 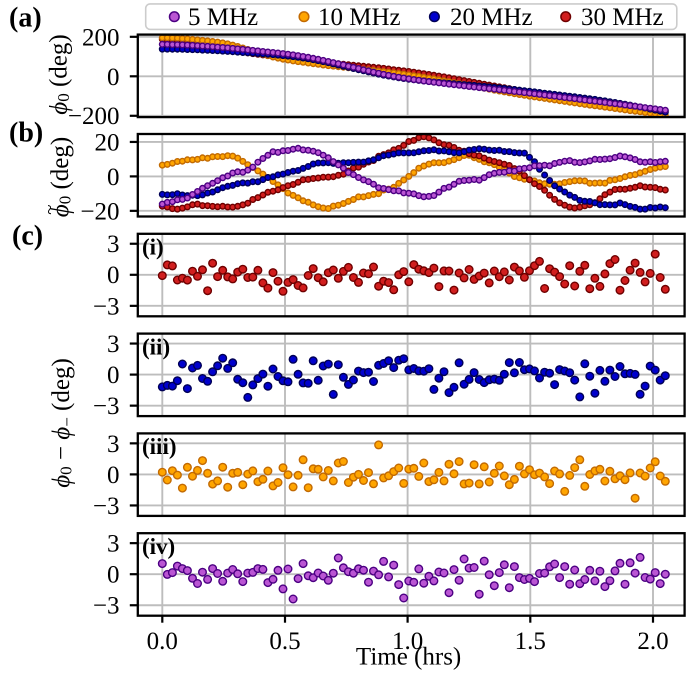 I want to click on svg-text: 2.0, so click(x=652, y=641).